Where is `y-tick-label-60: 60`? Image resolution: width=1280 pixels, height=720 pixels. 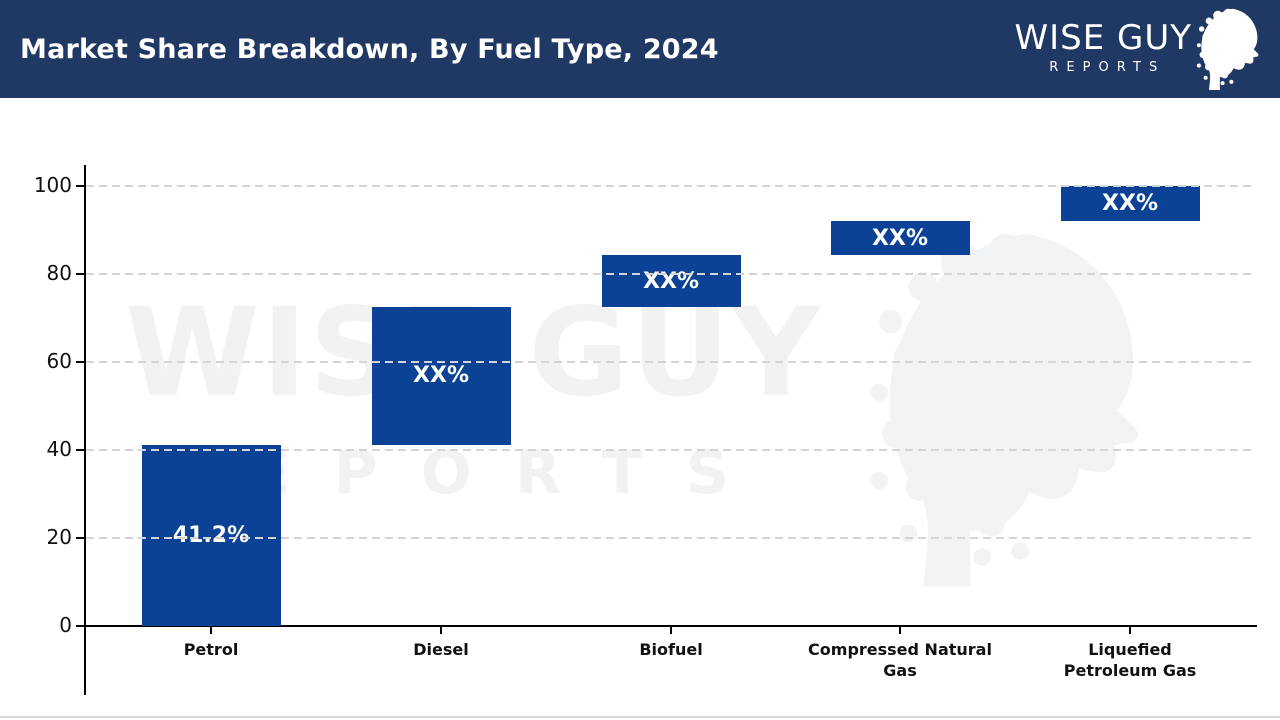 y-tick-label-60: 60 is located at coordinates (59, 361).